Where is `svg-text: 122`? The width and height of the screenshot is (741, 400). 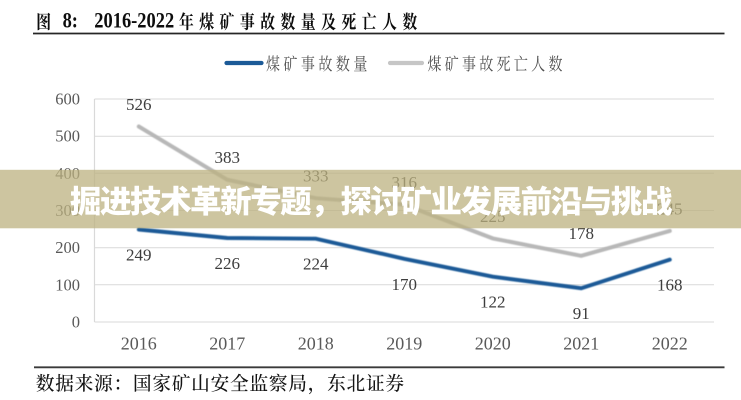 svg-text: 122 is located at coordinates (493, 302).